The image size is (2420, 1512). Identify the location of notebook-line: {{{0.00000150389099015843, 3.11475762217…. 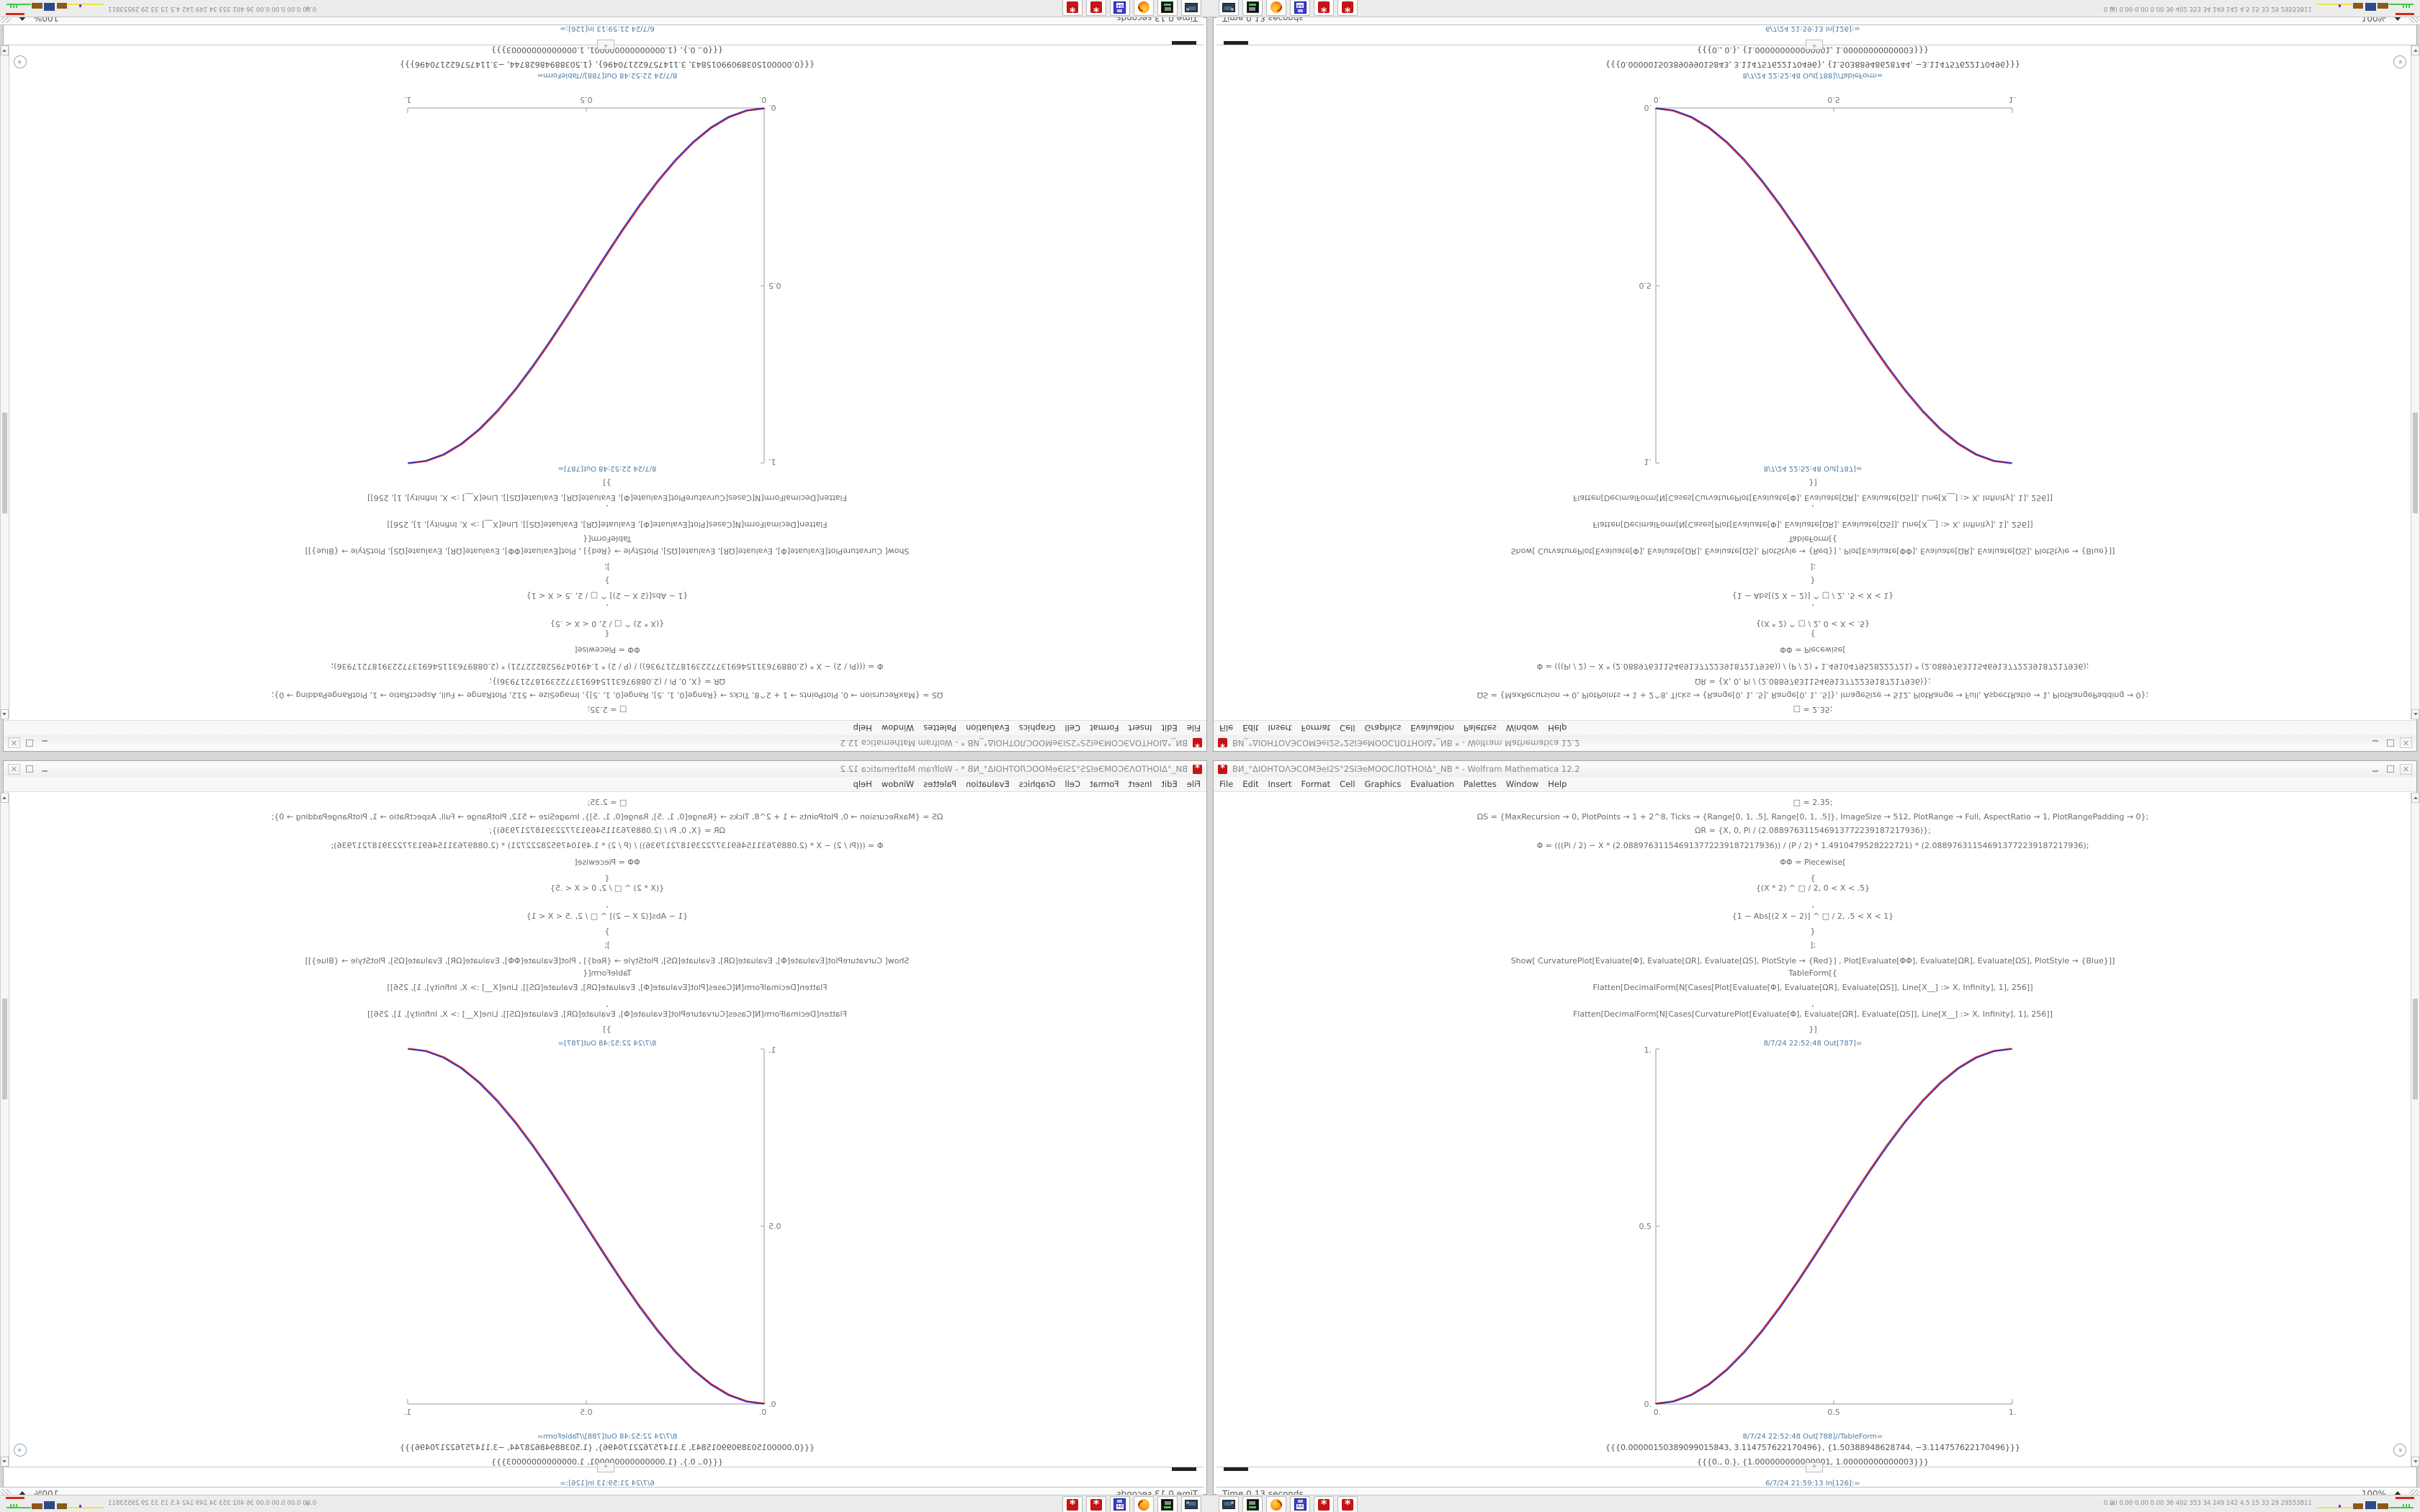
(607, 64).